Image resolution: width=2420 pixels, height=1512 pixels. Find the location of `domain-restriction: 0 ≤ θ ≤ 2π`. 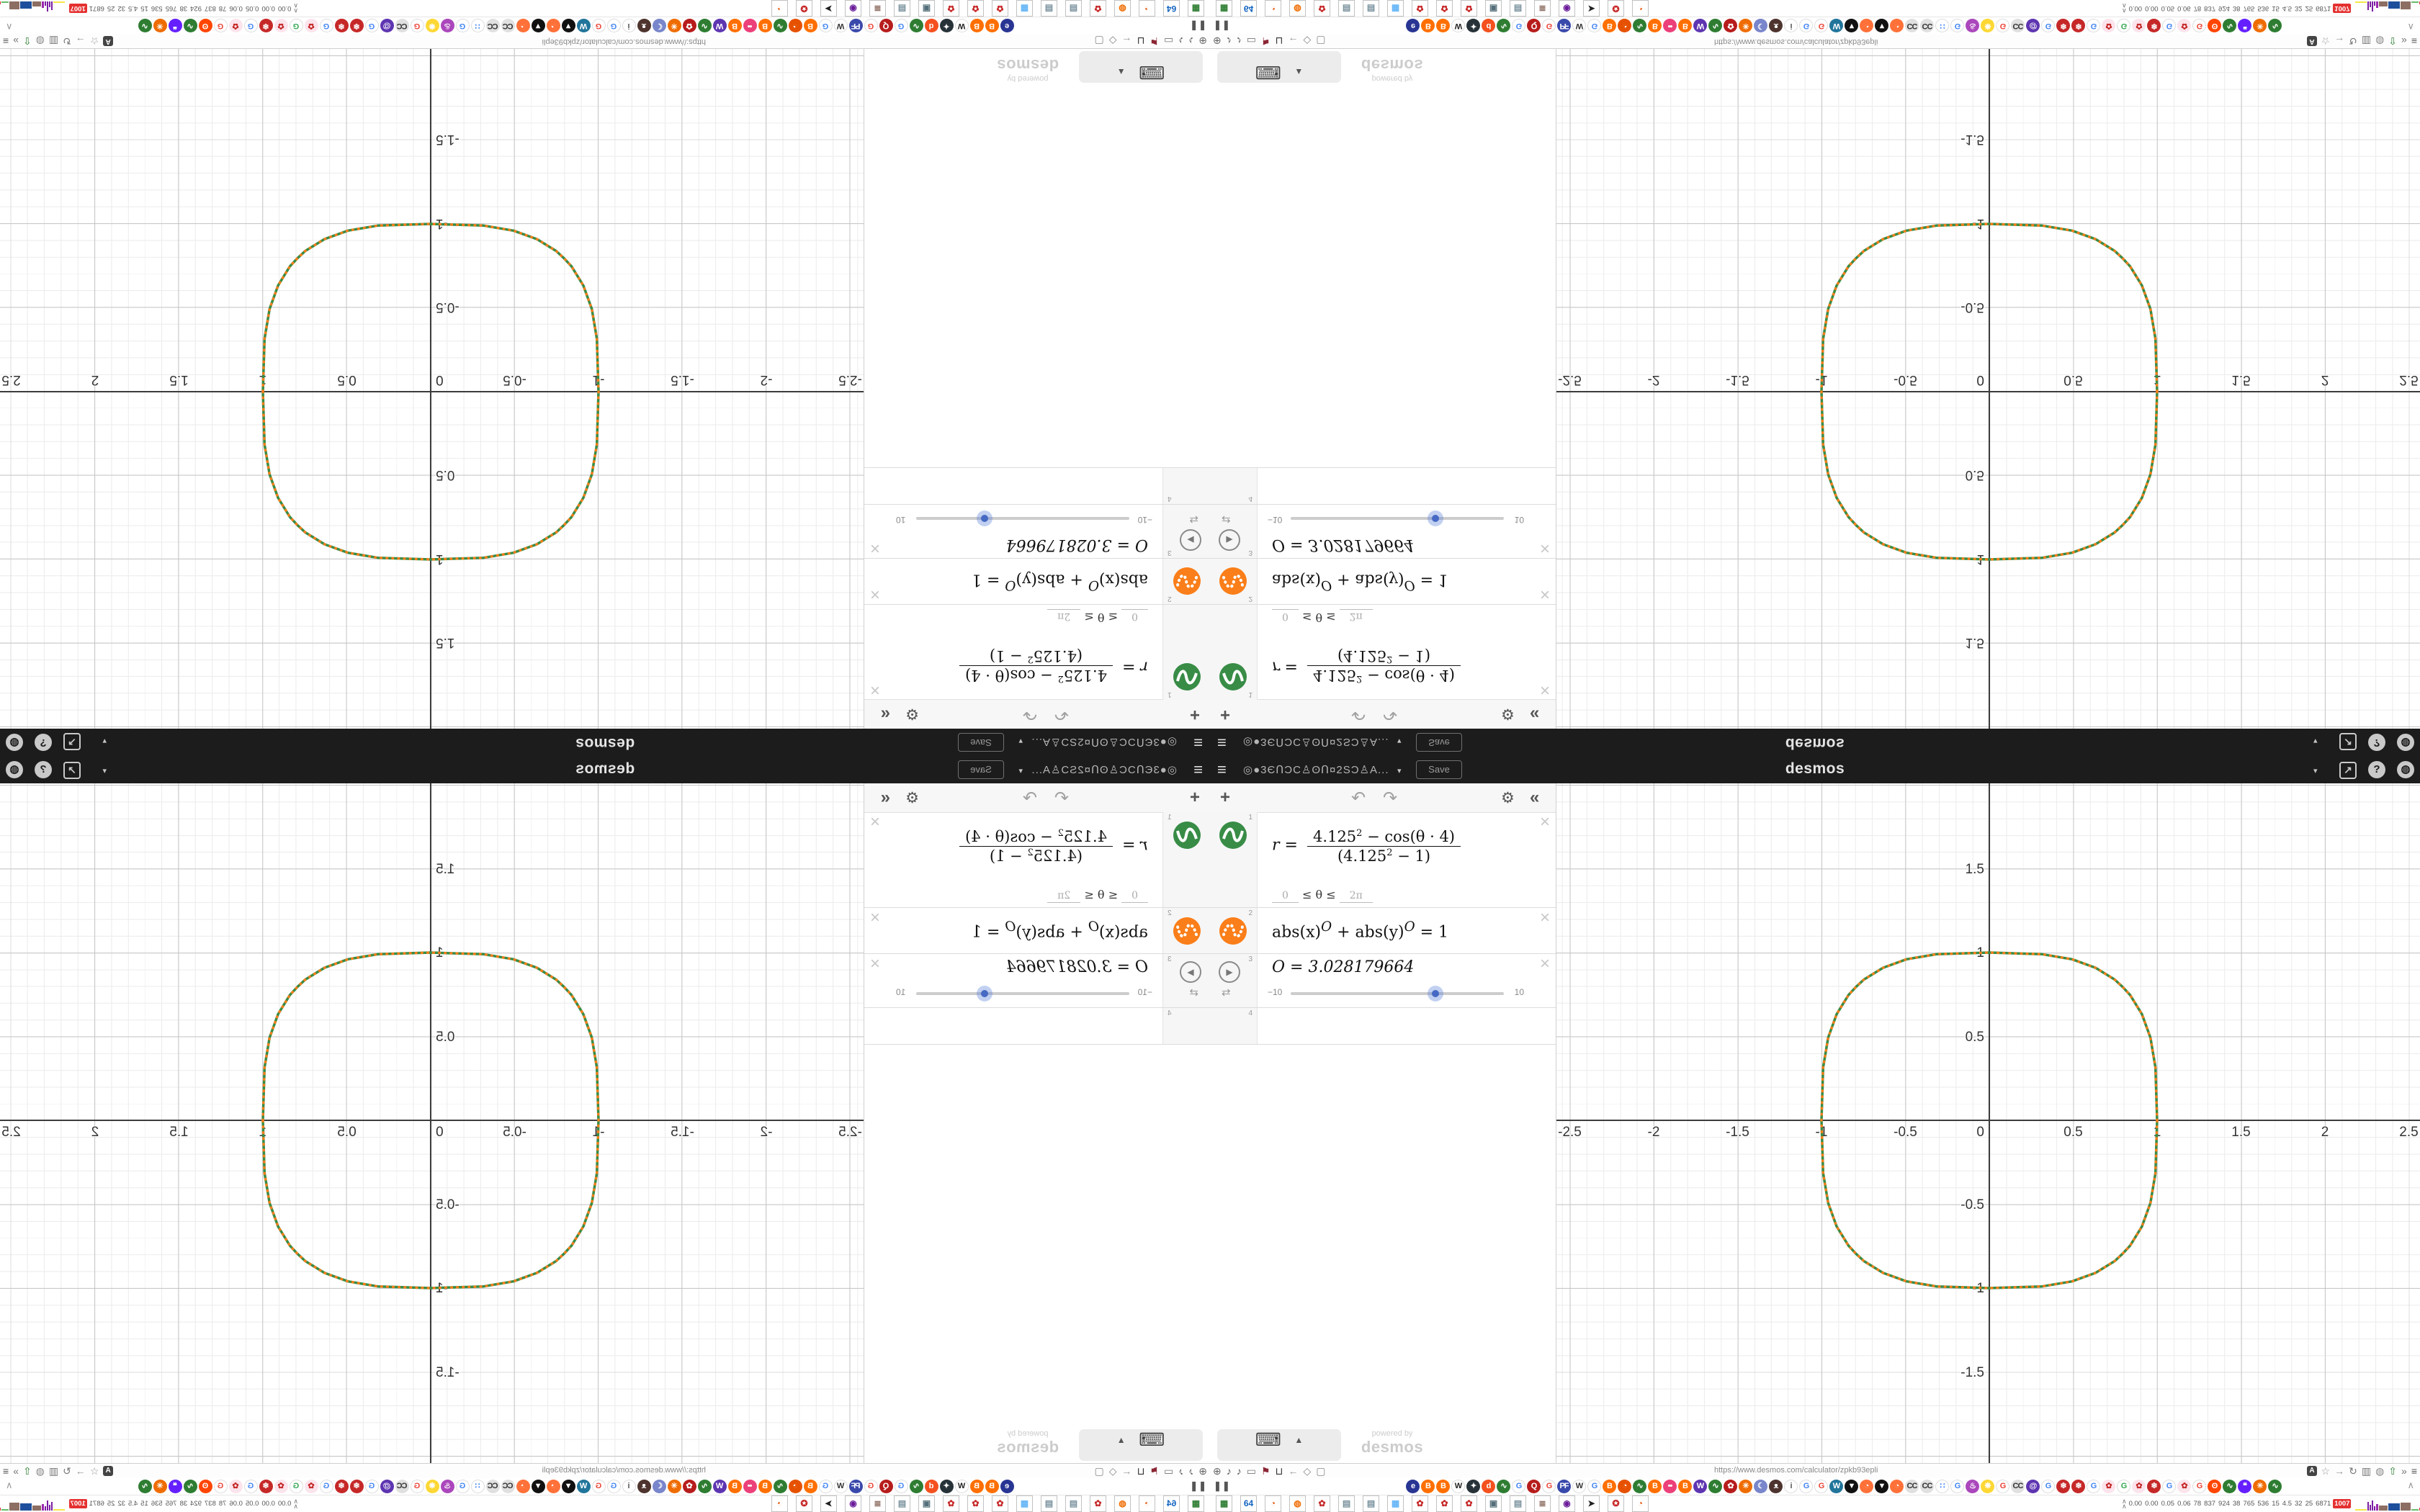

domain-restriction: 0 ≤ θ ≤ 2π is located at coordinates (1322, 616).